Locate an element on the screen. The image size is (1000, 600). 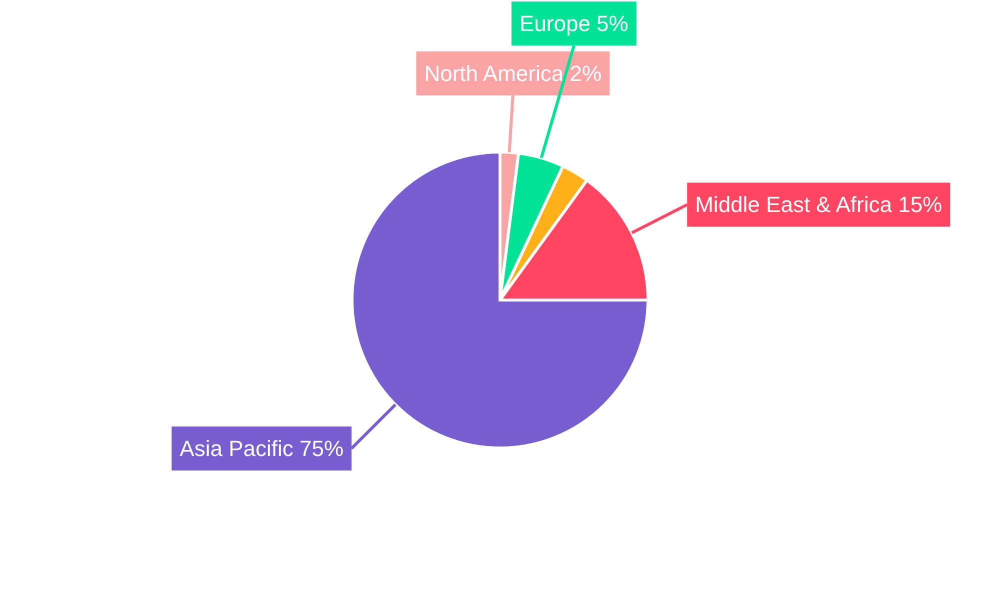
slice-label: Asia Pacific 75% is located at coordinates (262, 448).